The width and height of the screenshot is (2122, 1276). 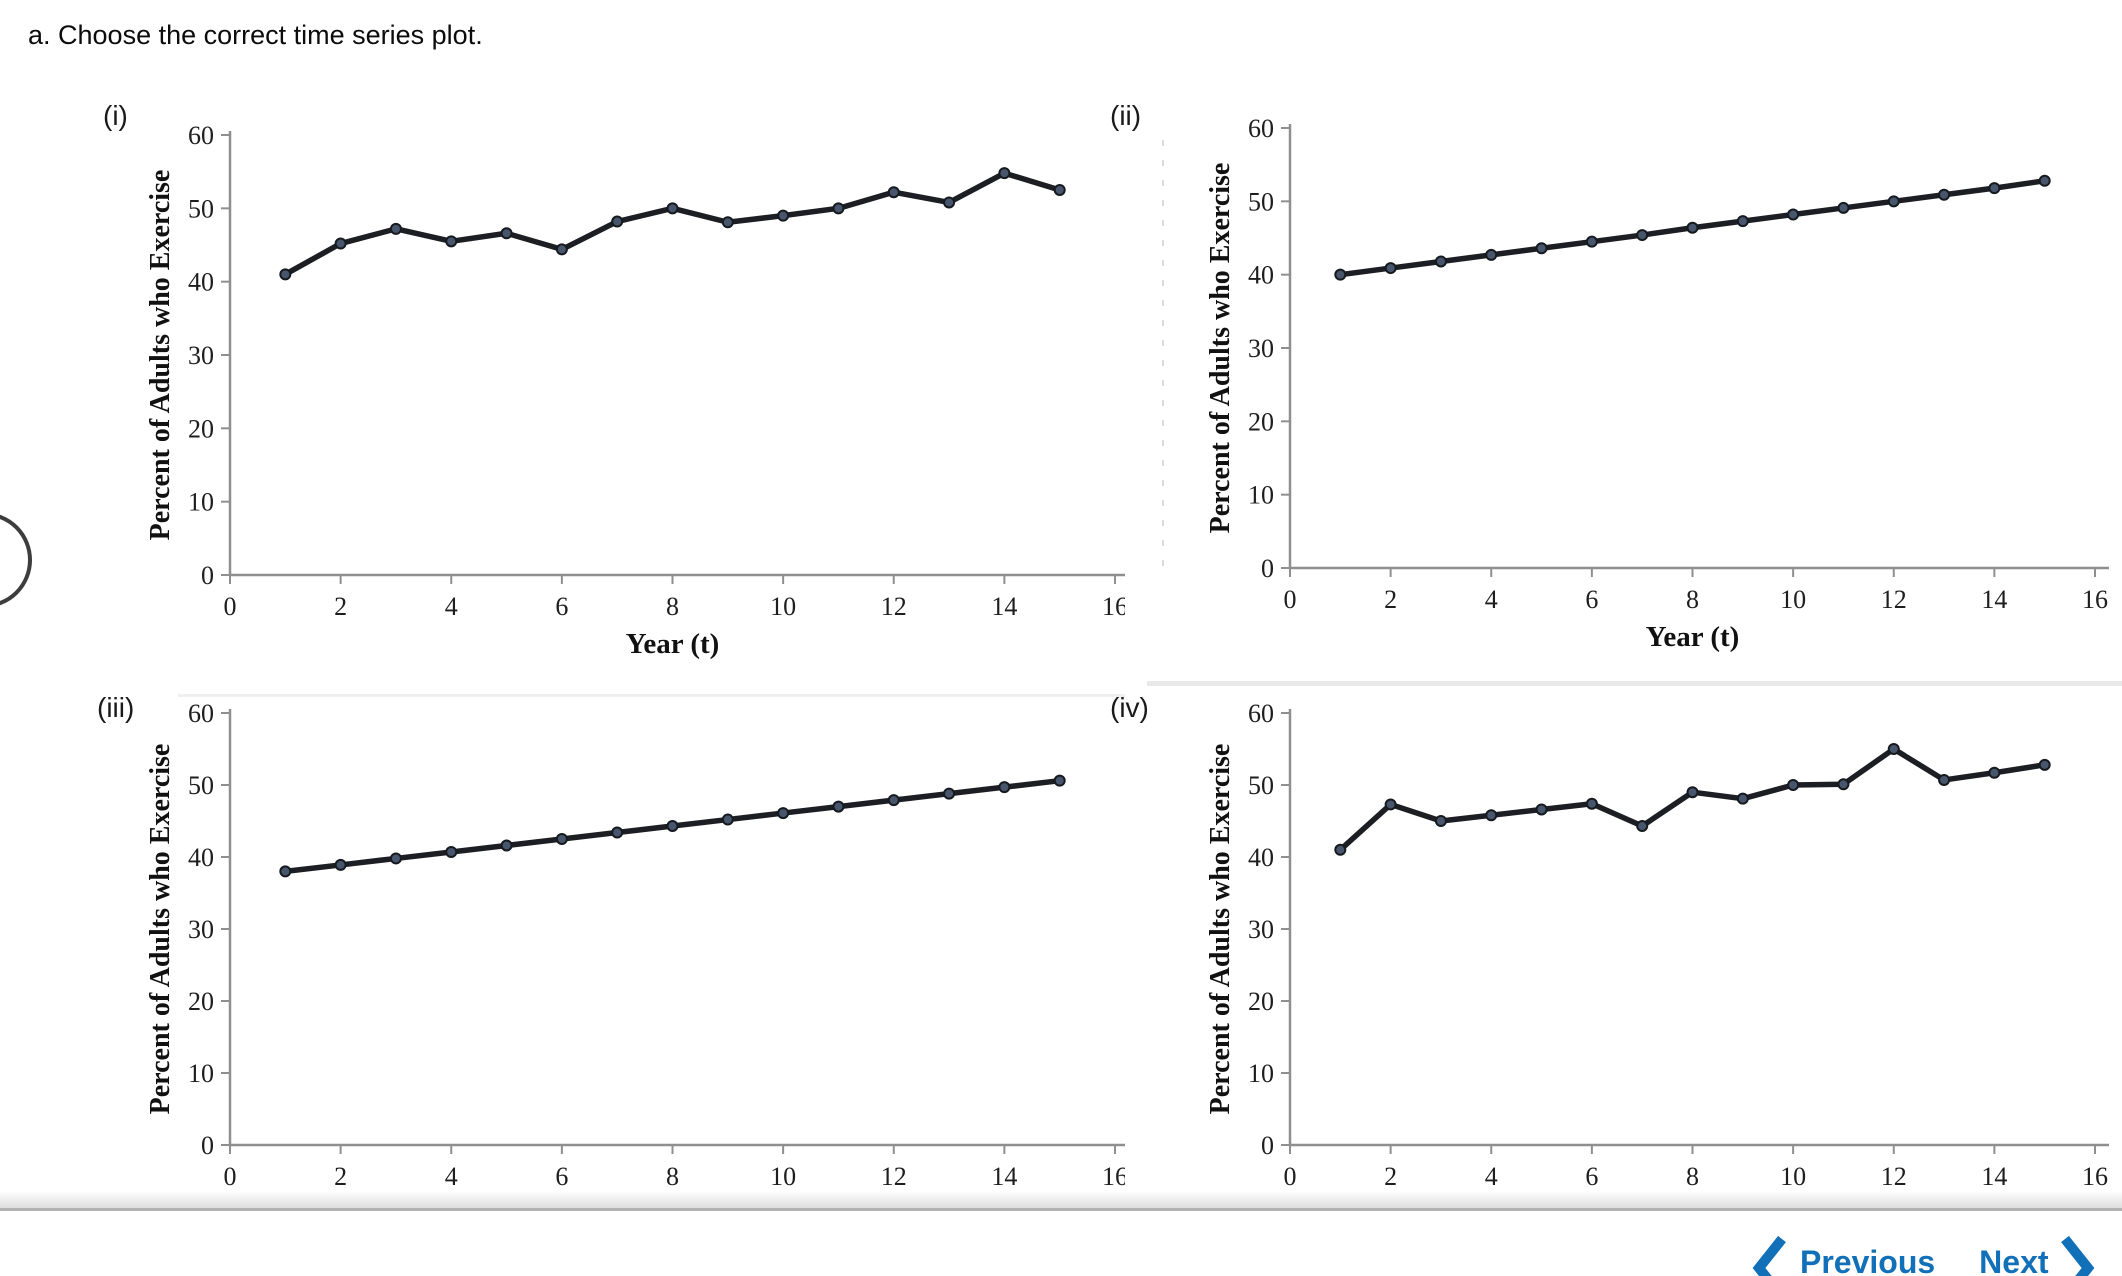 I want to click on next-button: Next, so click(x=2036, y=1256).